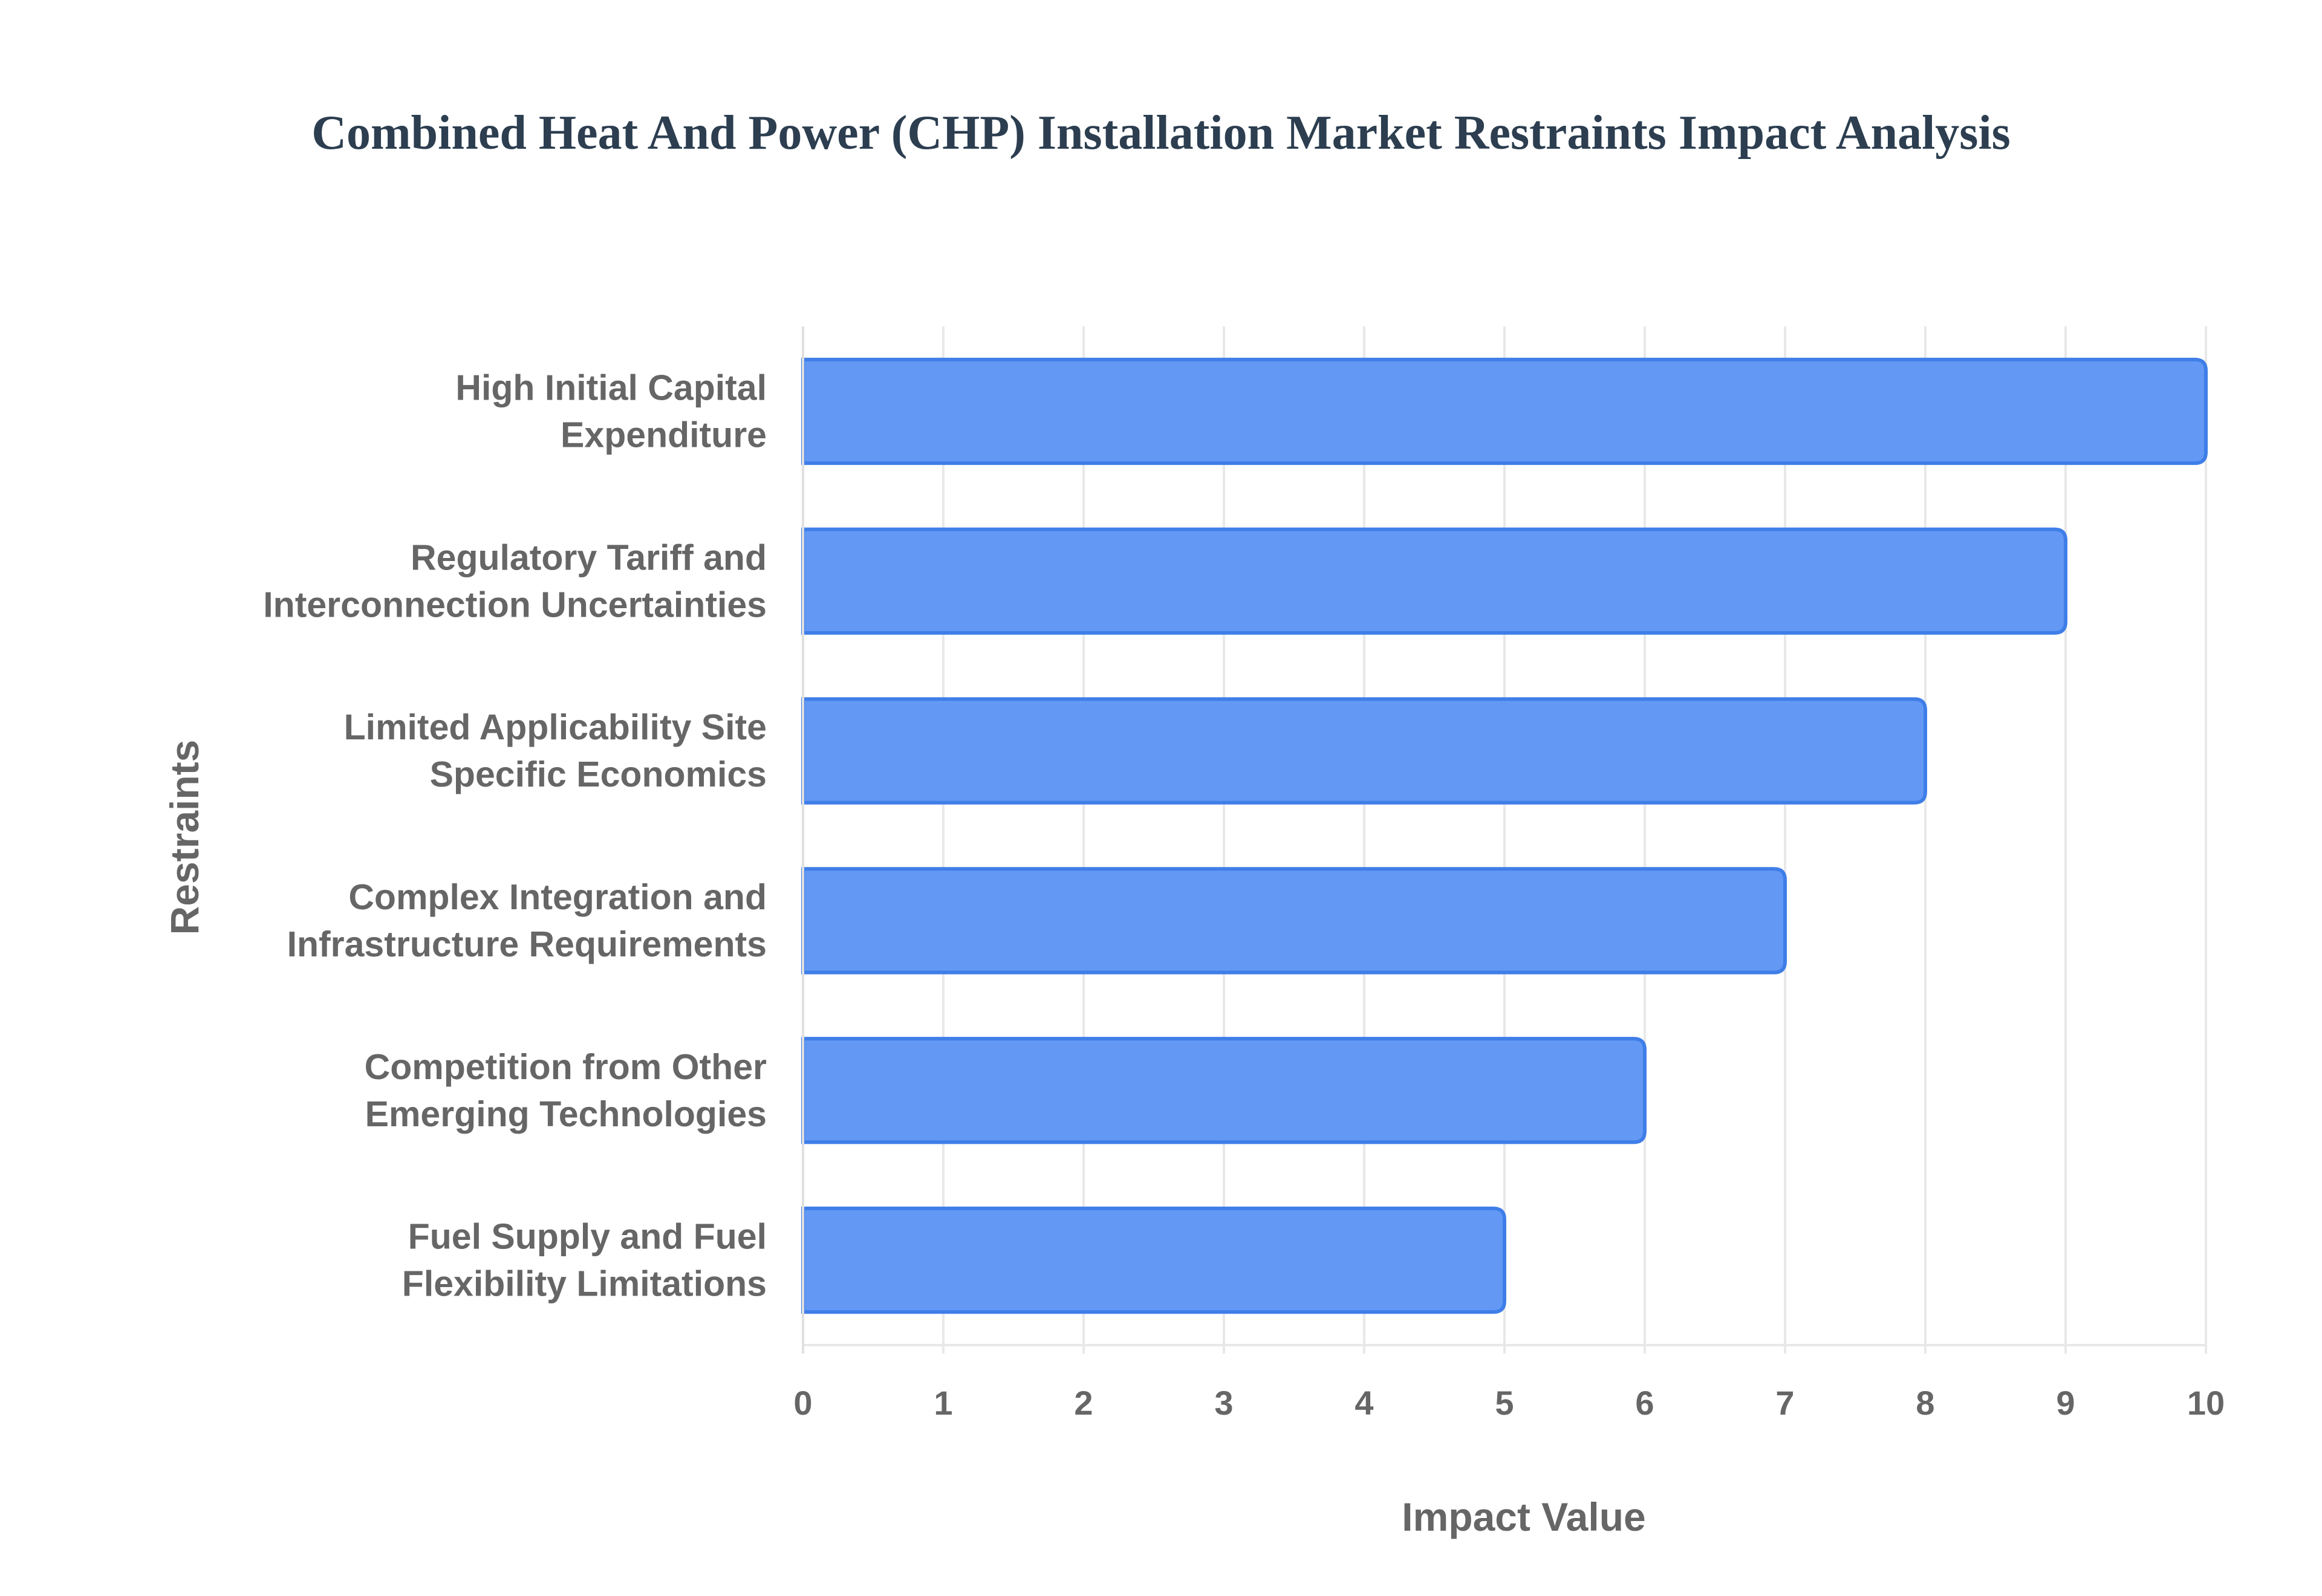 Image resolution: width=2322 pixels, height=1596 pixels. What do you see at coordinates (664, 435) in the screenshot?
I see `category-label: Expenditure` at bounding box center [664, 435].